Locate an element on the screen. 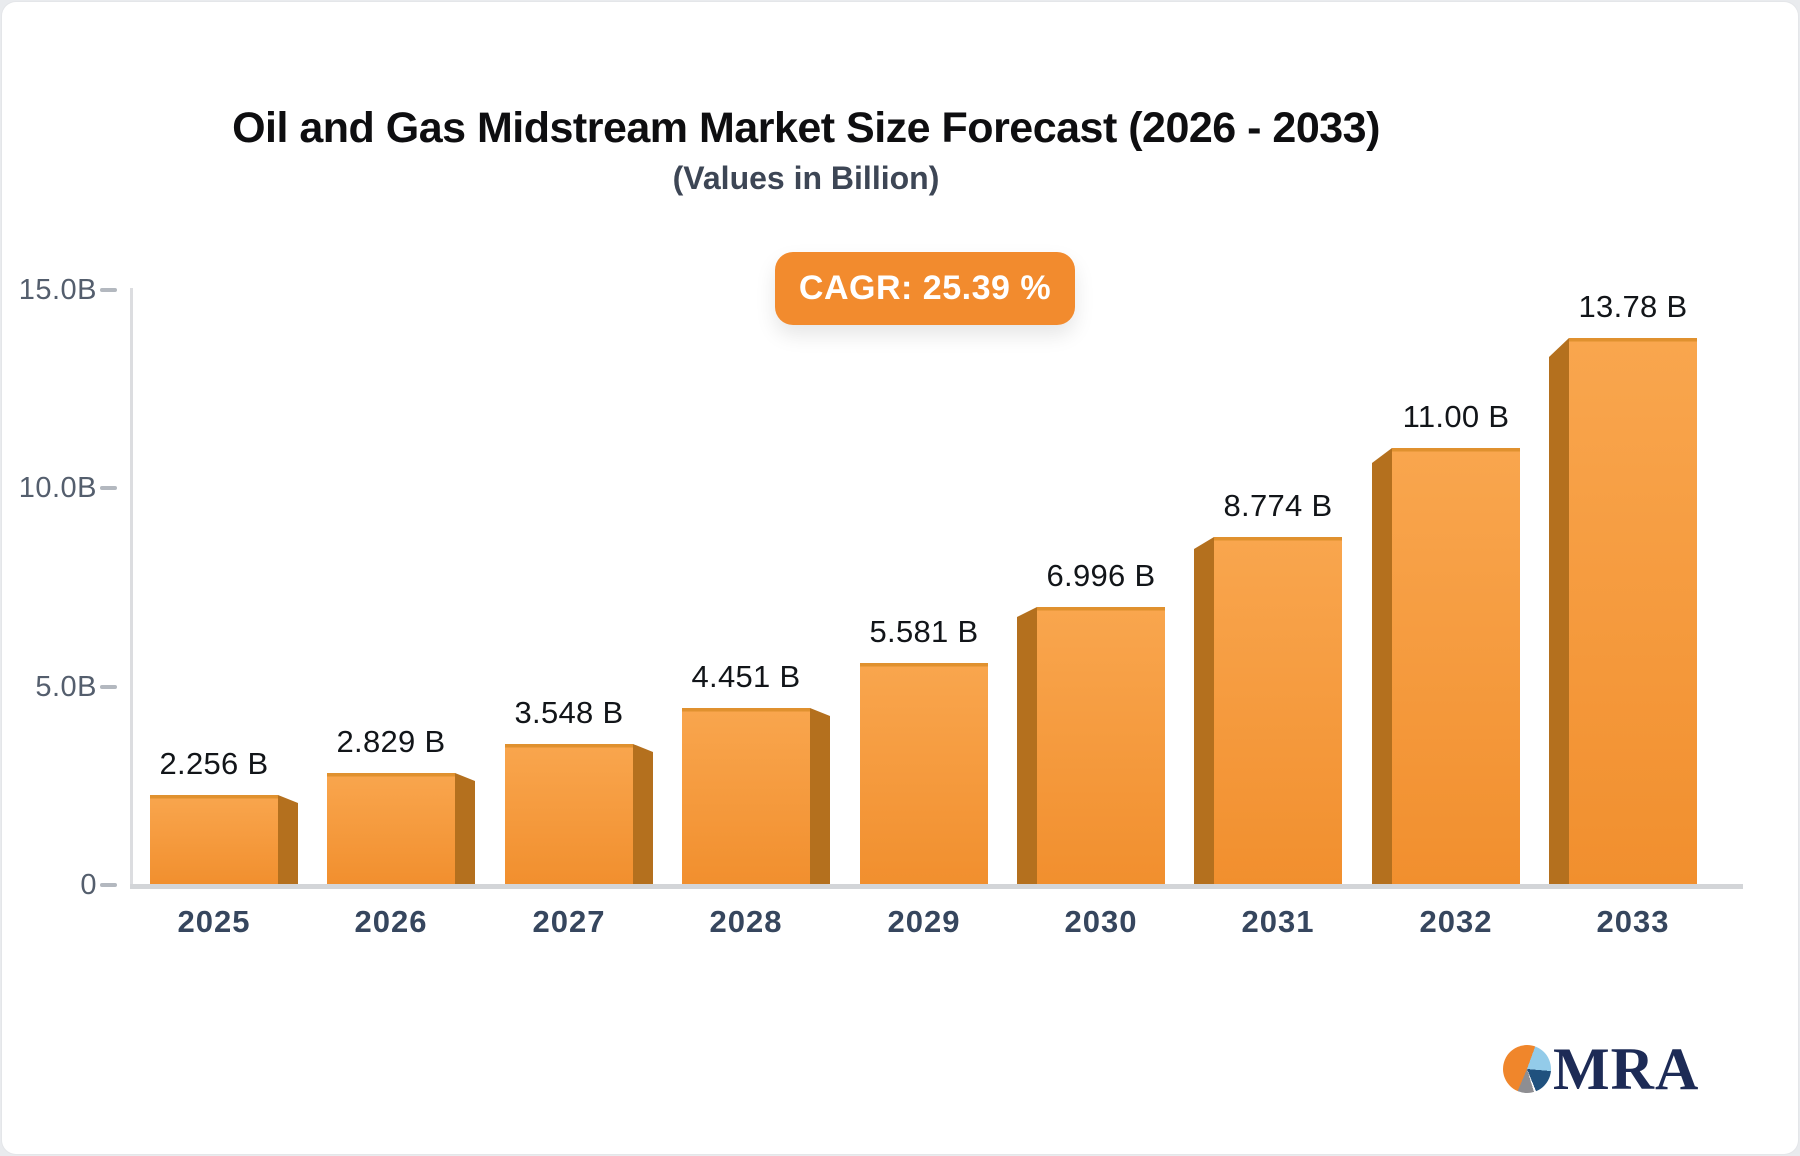 This screenshot has width=1800, height=1156. bar-value-label: 3.548 B is located at coordinates (569, 712).